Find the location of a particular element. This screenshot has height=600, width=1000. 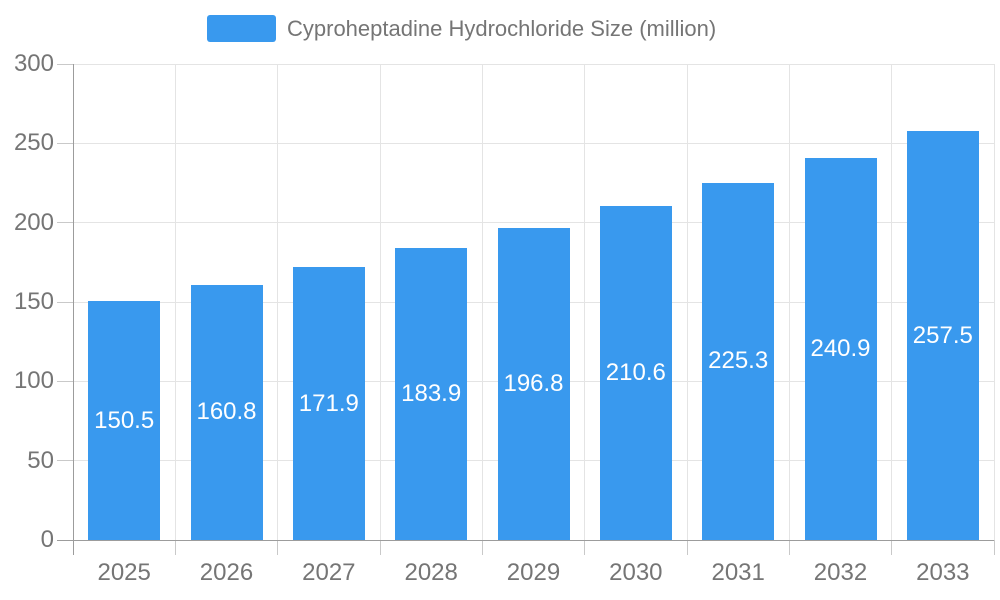

bar-2033: 257.5 is located at coordinates (942, 335).